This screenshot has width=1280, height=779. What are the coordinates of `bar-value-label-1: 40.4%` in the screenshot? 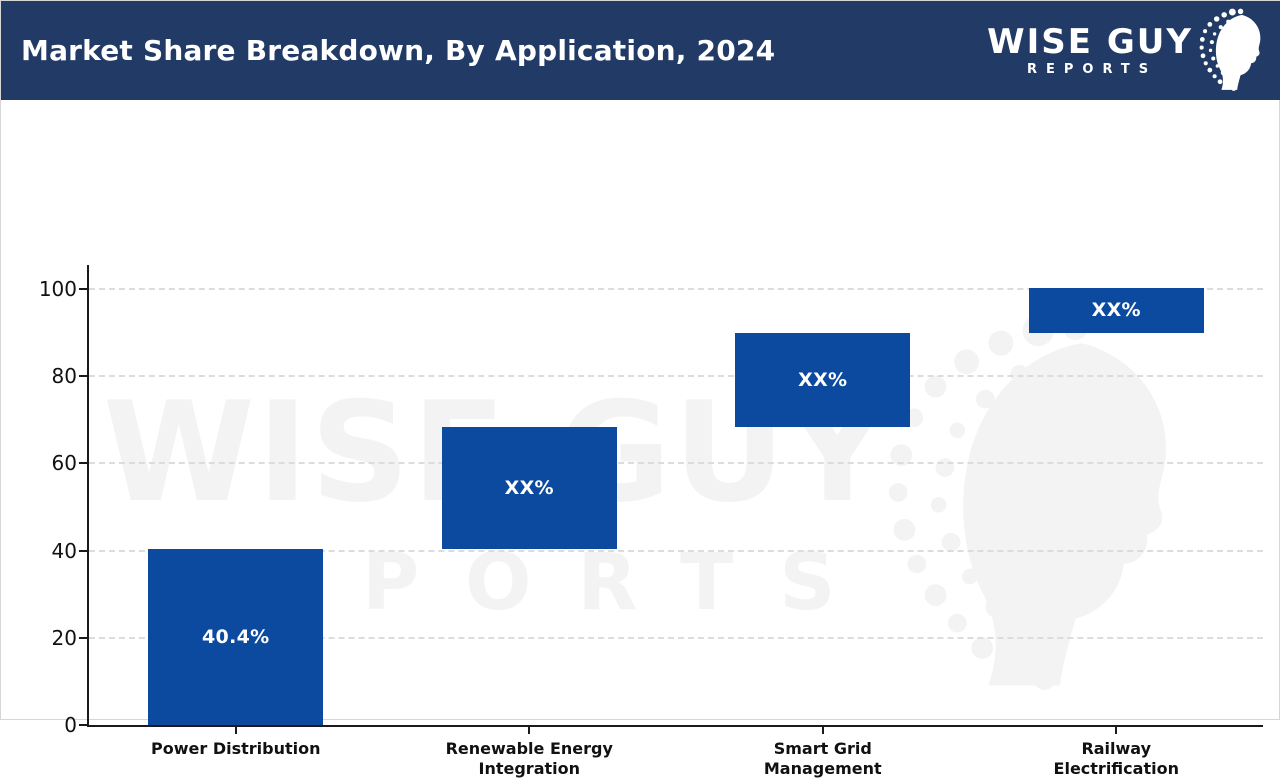 It's located at (236, 636).